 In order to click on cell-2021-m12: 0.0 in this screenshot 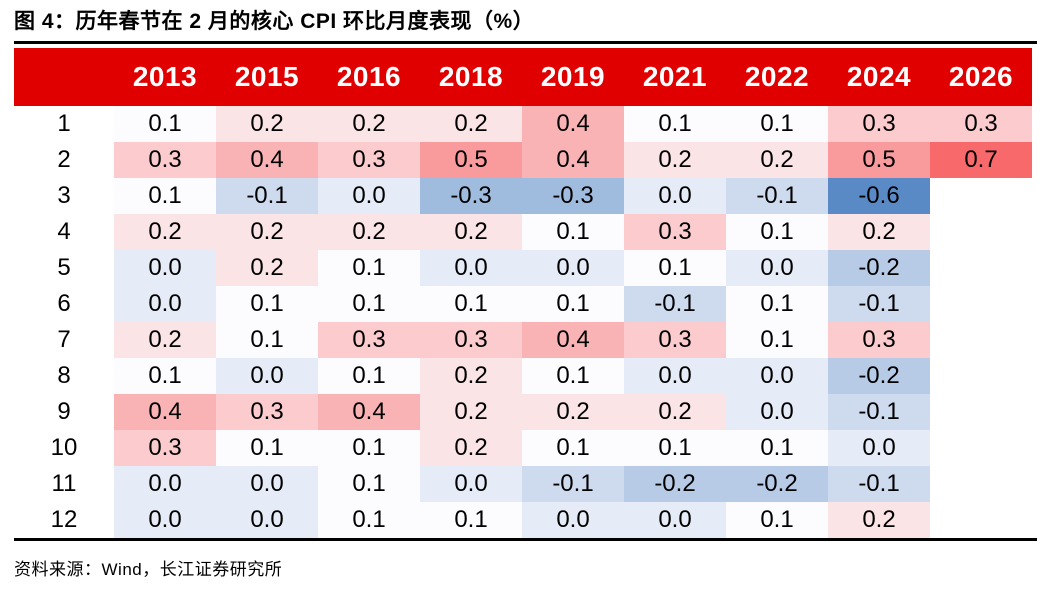, I will do `click(675, 520)`.